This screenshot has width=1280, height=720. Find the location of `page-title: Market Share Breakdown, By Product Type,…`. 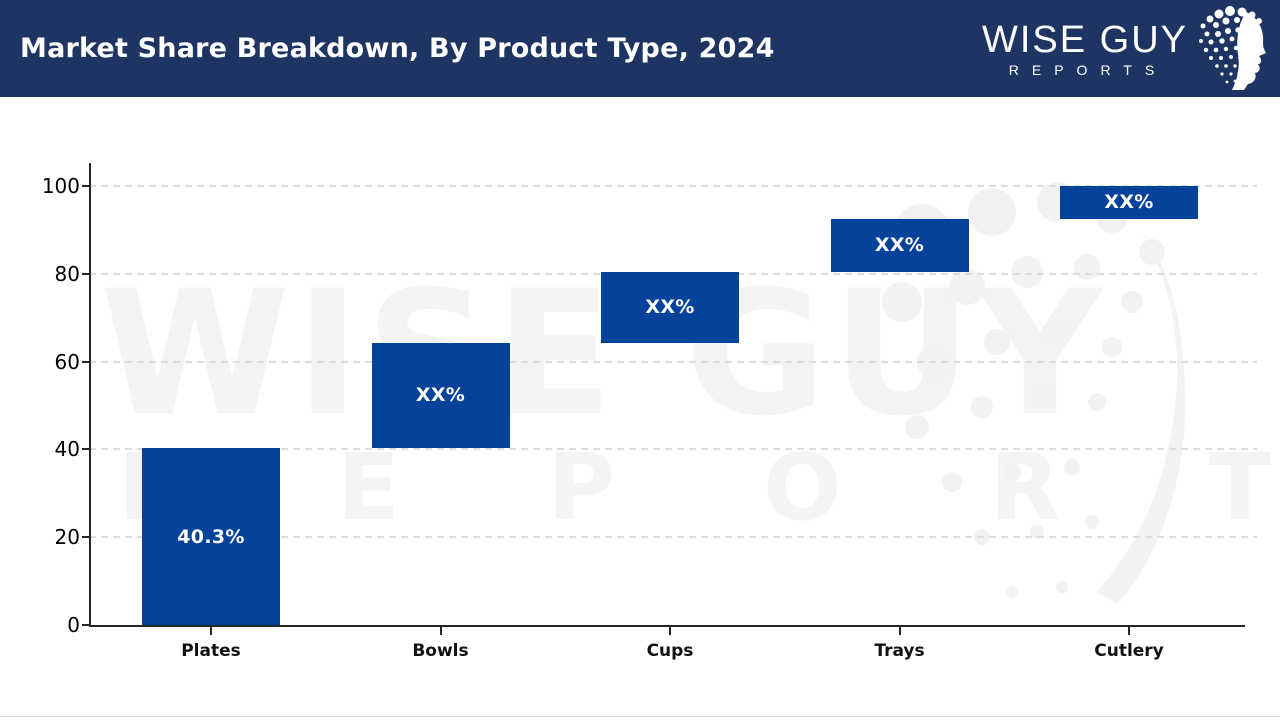

page-title: Market Share Breakdown, By Product Type,… is located at coordinates (397, 48).